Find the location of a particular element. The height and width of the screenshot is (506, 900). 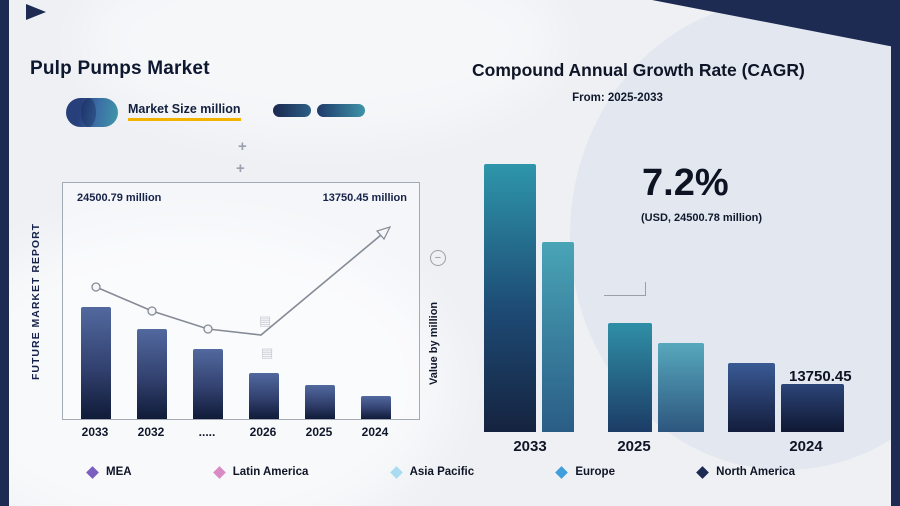

max-value-annotation: 24500.79 million is located at coordinates (119, 198).